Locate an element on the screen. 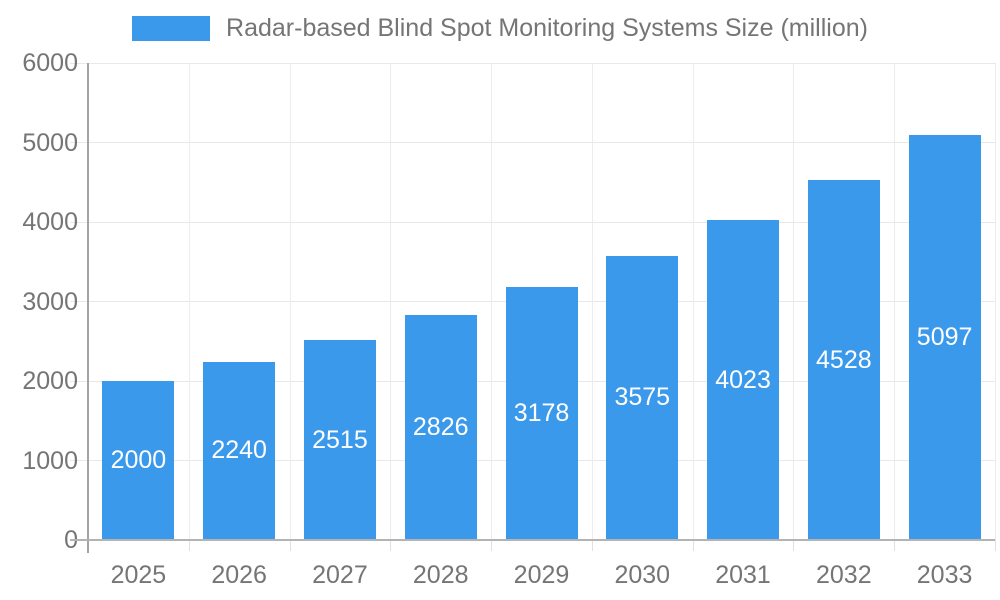 This screenshot has width=1000, height=600. bar: 3178 is located at coordinates (541, 413).